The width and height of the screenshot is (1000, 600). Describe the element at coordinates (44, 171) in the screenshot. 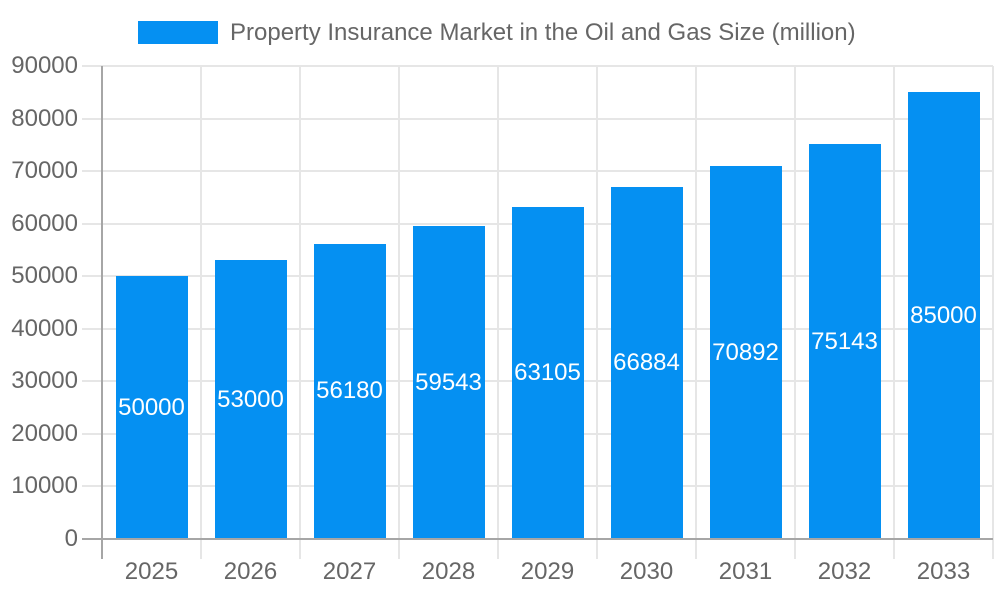

I see `y-axis-label: 70000` at that location.